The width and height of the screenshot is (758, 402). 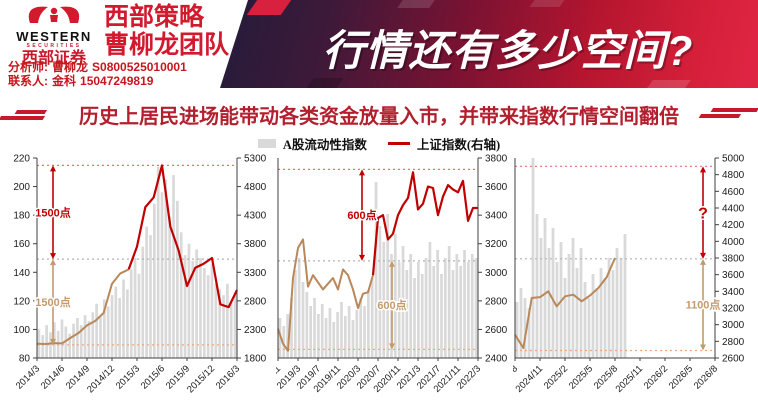 I want to click on svg-text: 2014/6, so click(x=53, y=377).